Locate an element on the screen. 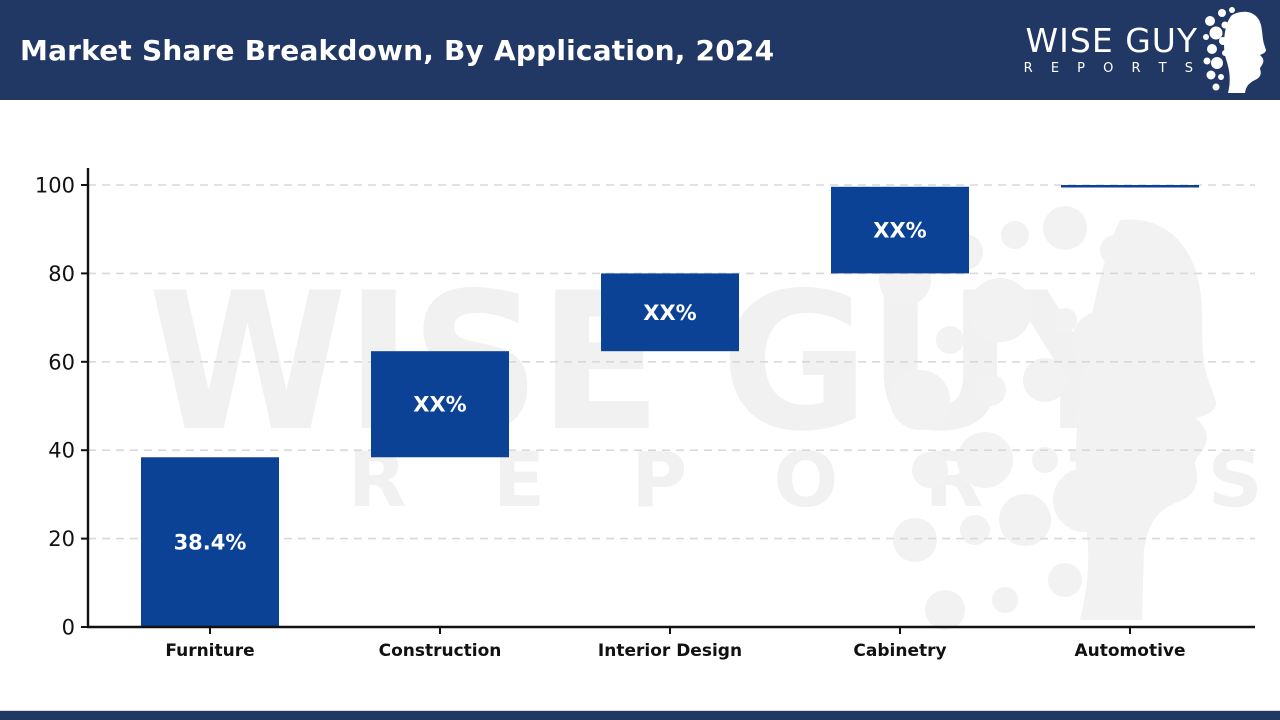 Image resolution: width=1280 pixels, height=720 pixels. logo-text: WISE GUY R E P O R T S is located at coordinates (1112, 50).